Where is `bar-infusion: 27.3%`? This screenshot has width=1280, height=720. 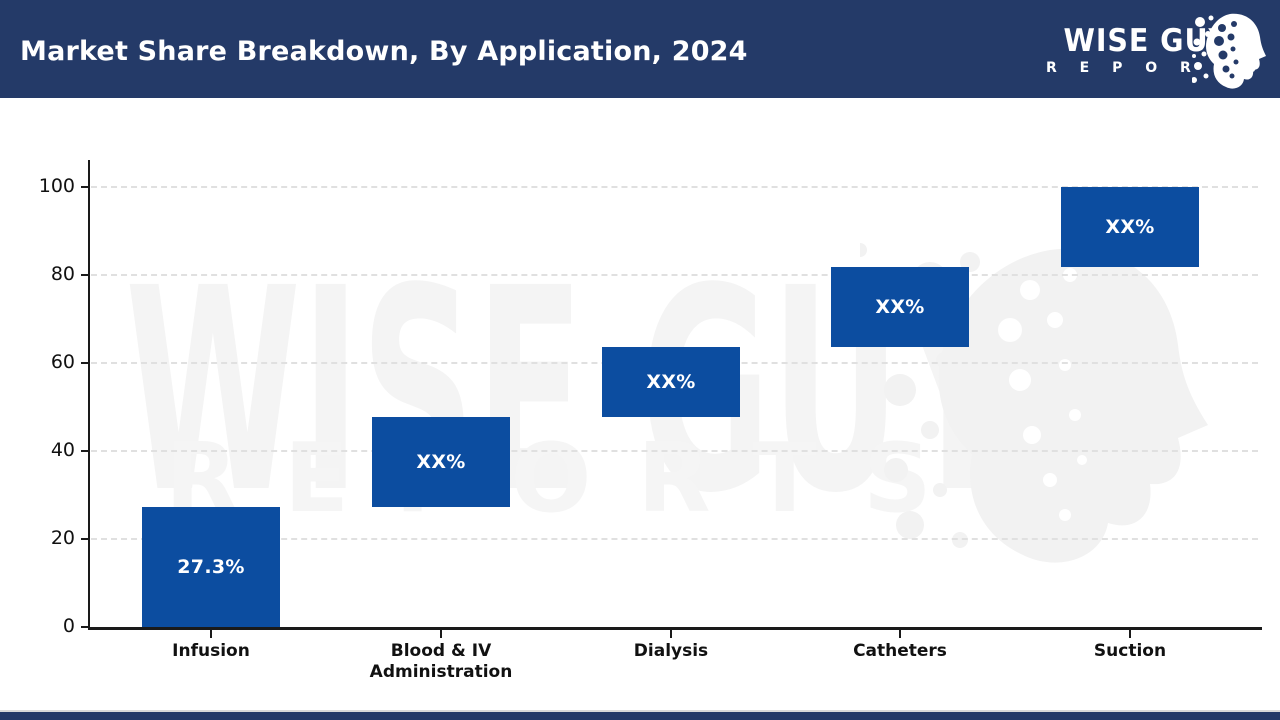 bar-infusion: 27.3% is located at coordinates (211, 566).